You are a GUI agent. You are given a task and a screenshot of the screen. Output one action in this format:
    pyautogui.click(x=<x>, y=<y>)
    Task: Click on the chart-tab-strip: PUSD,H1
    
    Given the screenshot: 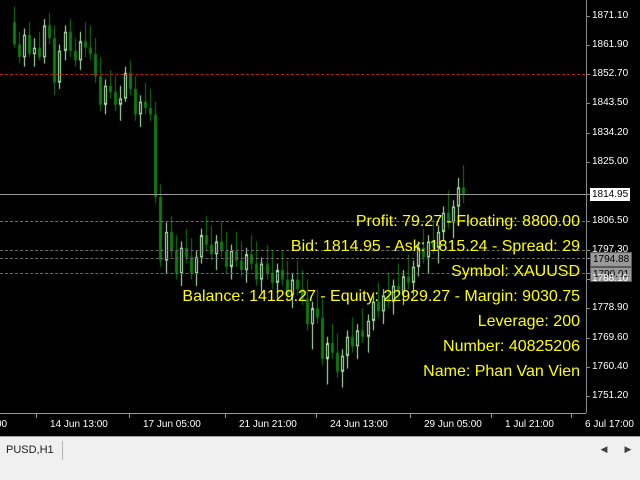 What is the action you would take?
    pyautogui.click(x=31, y=450)
    